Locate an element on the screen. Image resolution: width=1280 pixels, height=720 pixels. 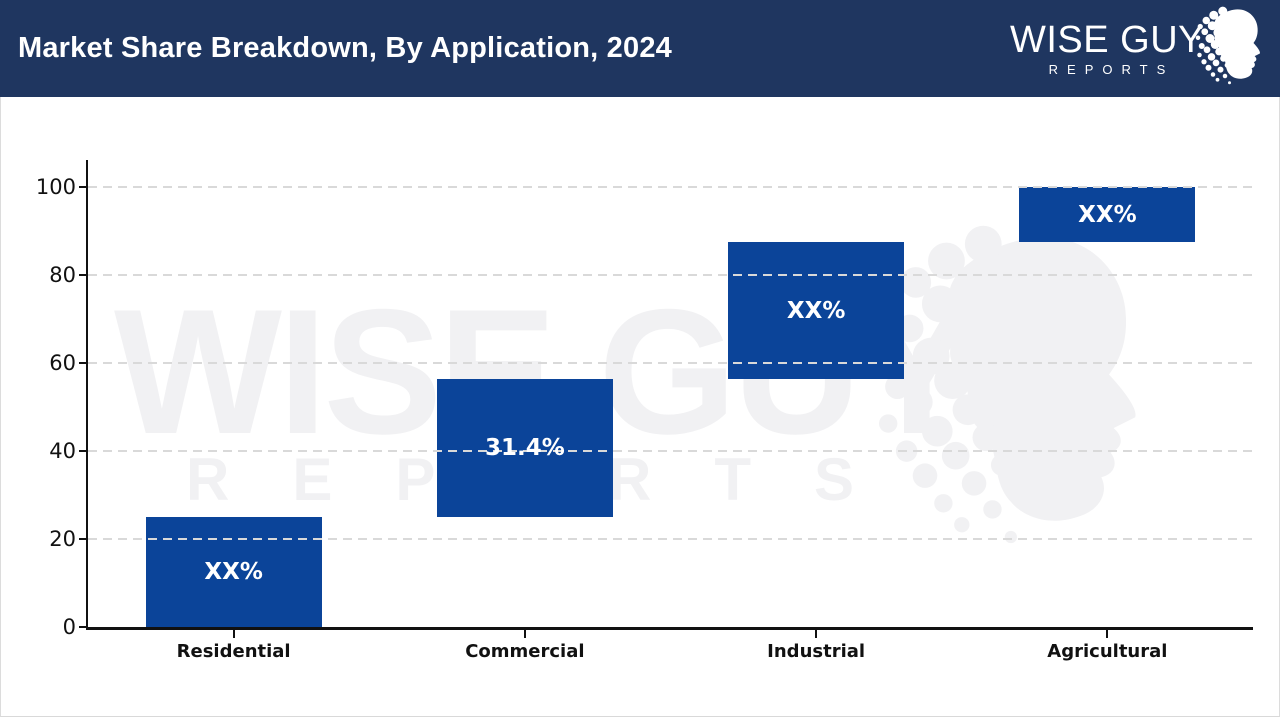
x-category-label: Industrial is located at coordinates (816, 651).